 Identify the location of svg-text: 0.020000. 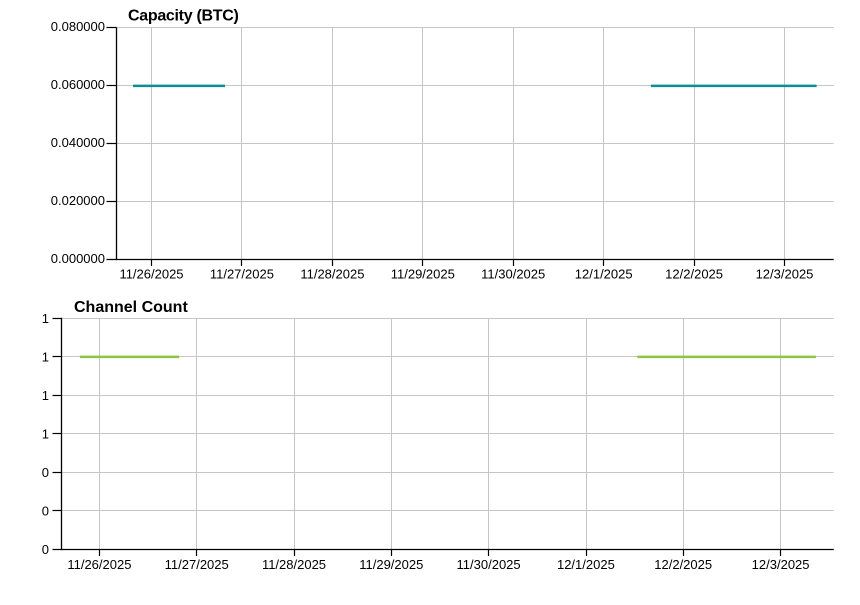
(78, 200).